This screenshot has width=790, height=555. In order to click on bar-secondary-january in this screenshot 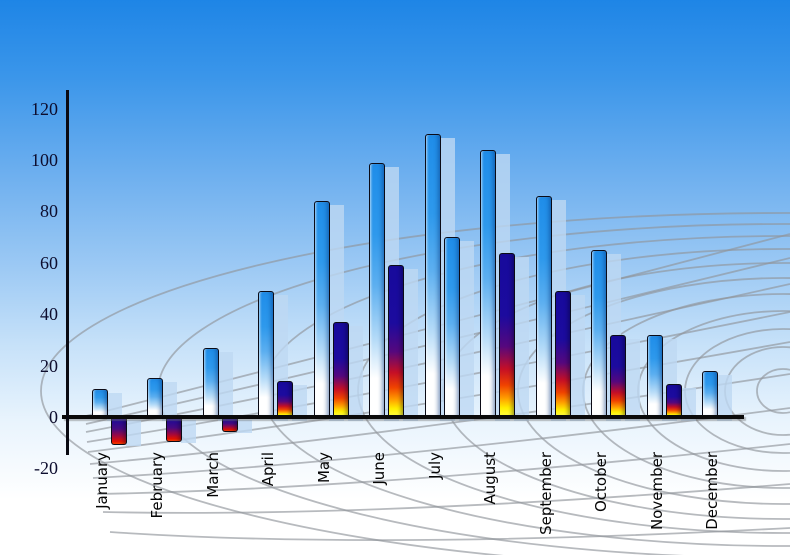, I will do `click(119, 432)`.